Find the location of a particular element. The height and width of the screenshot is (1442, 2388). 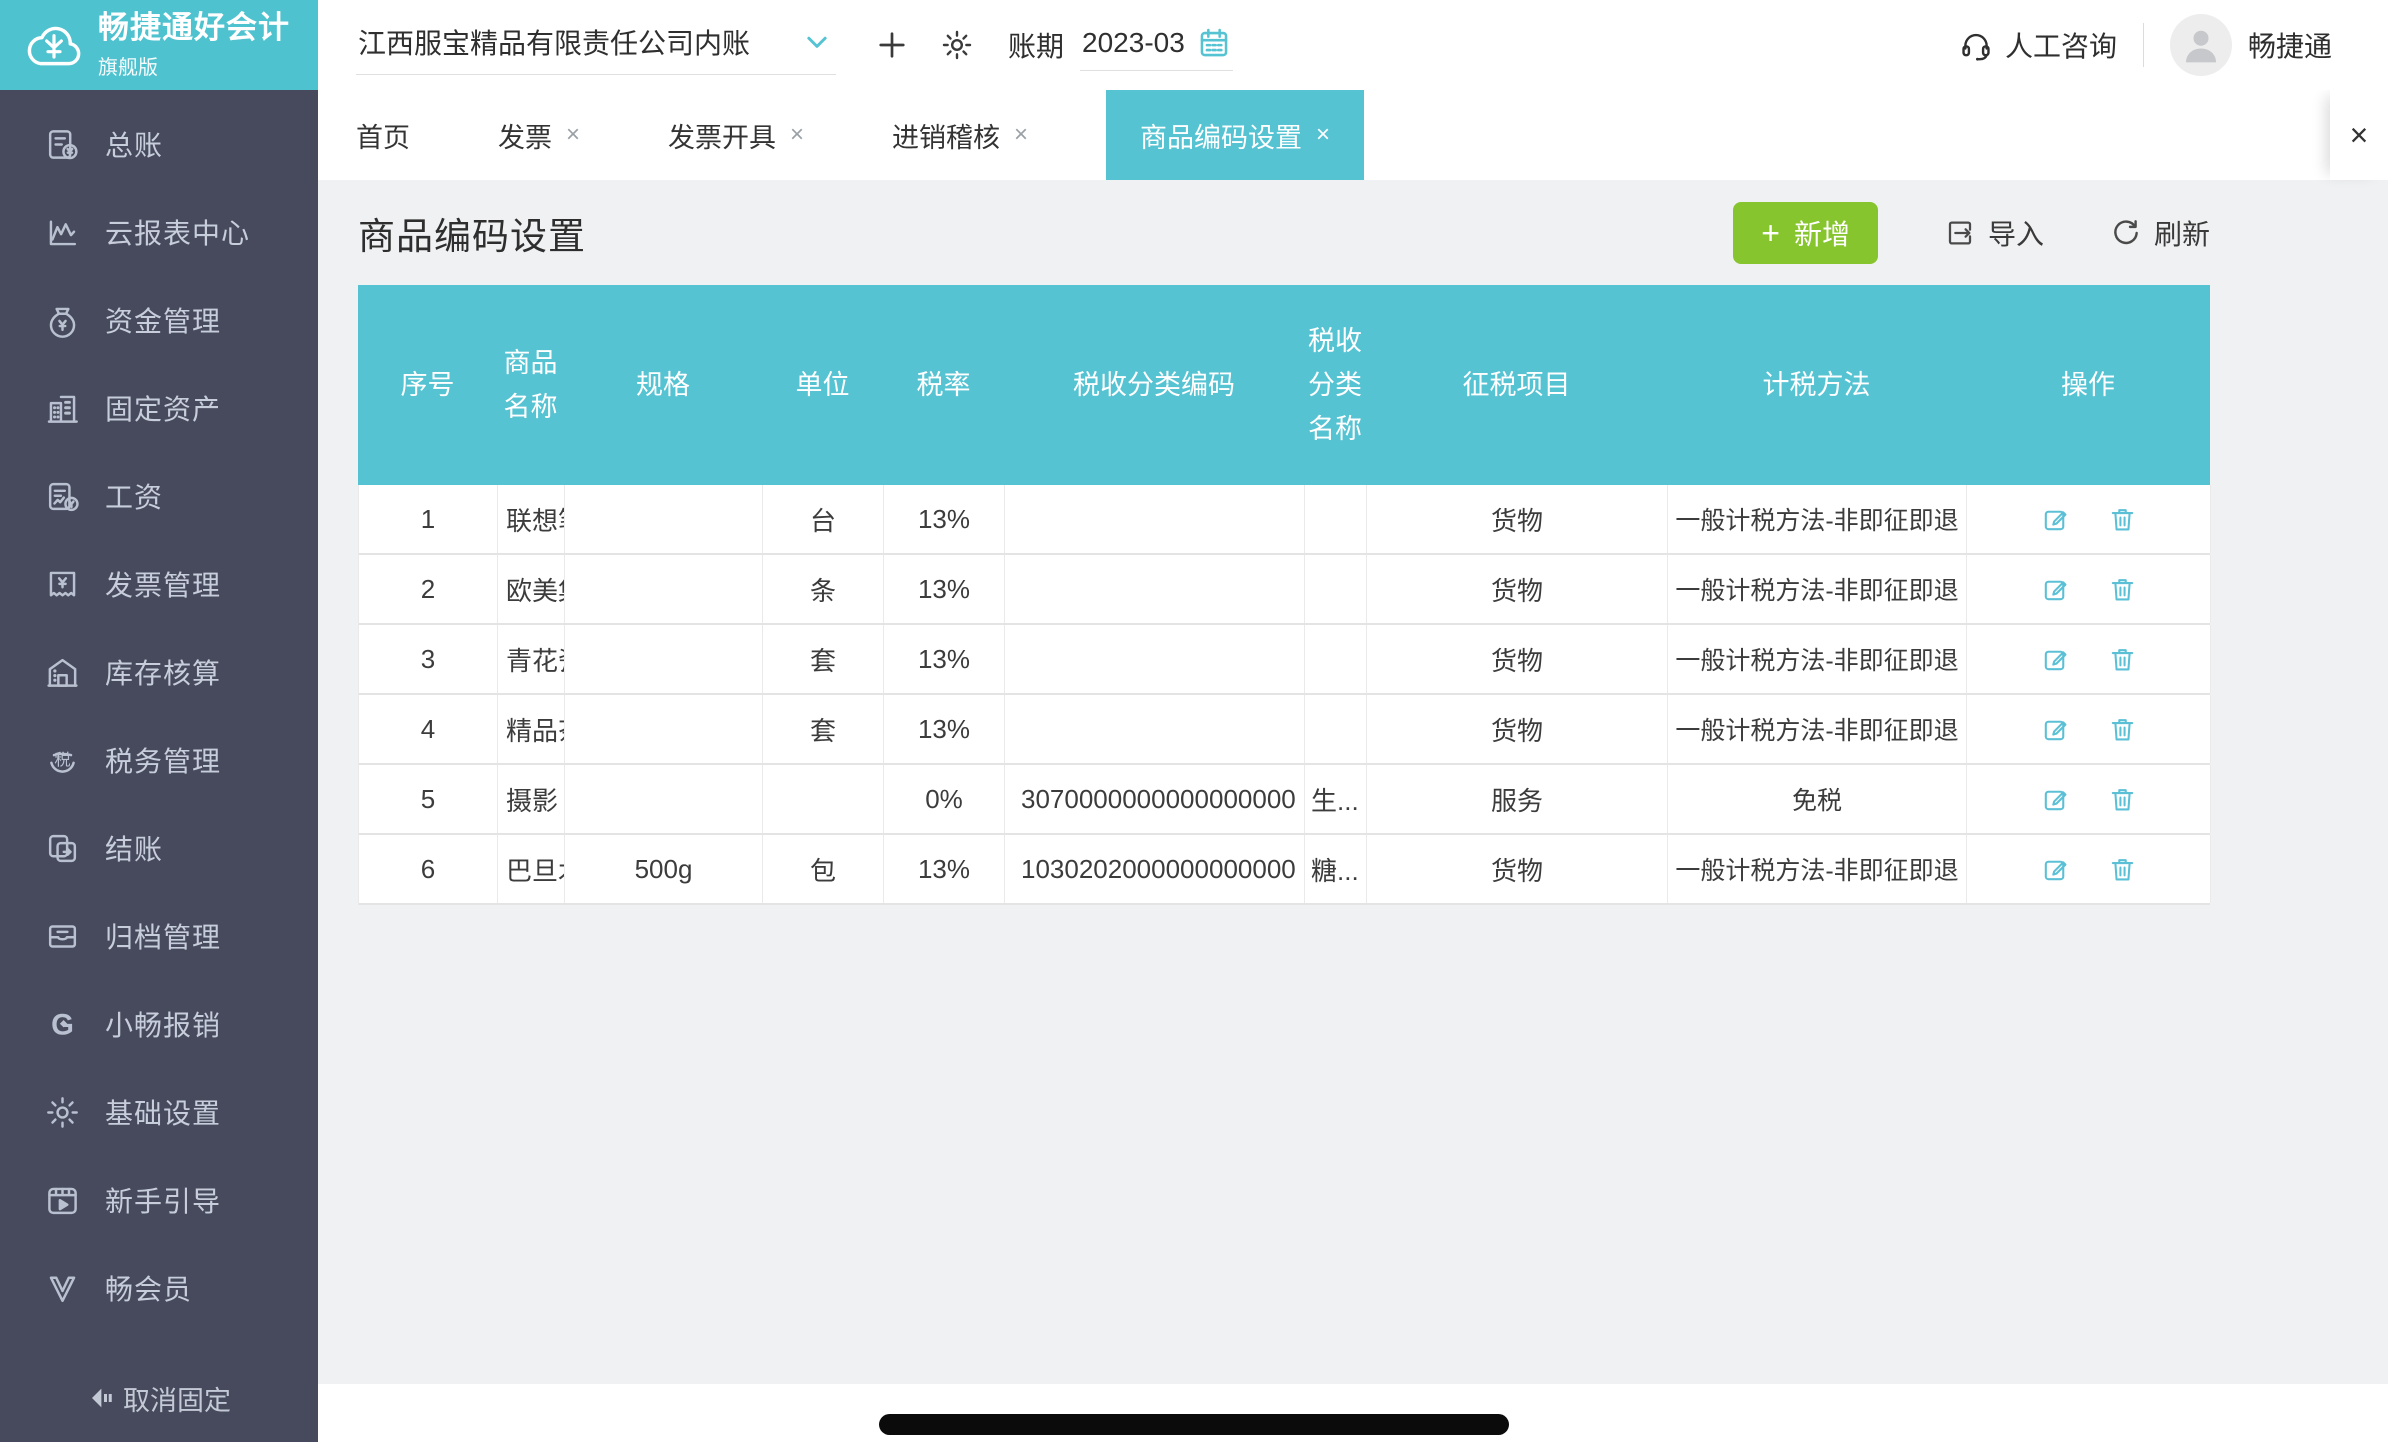

payroll-icon is located at coordinates (62, 496).